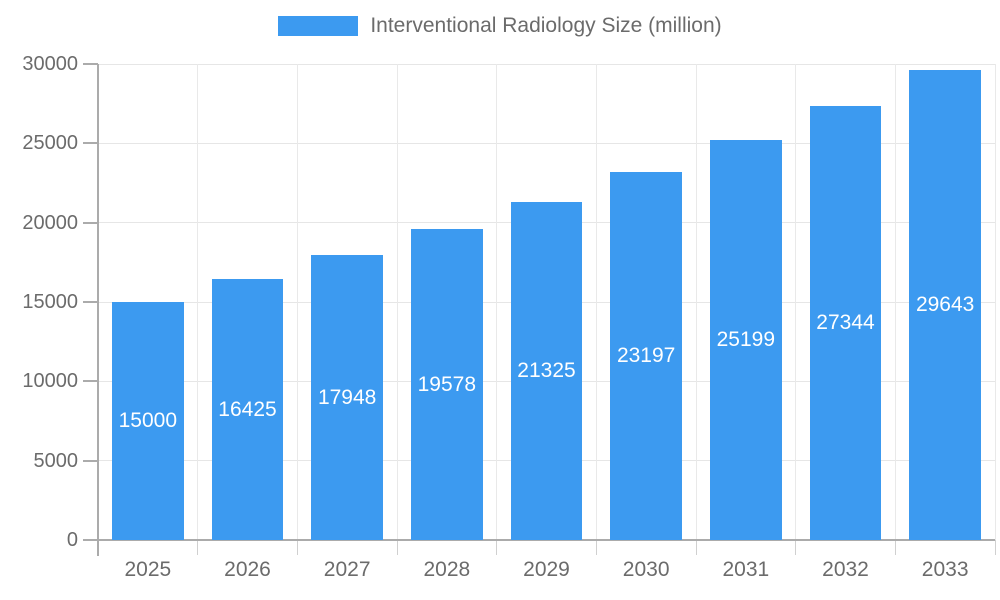  I want to click on bar-value-label: 29643, so click(945, 304).